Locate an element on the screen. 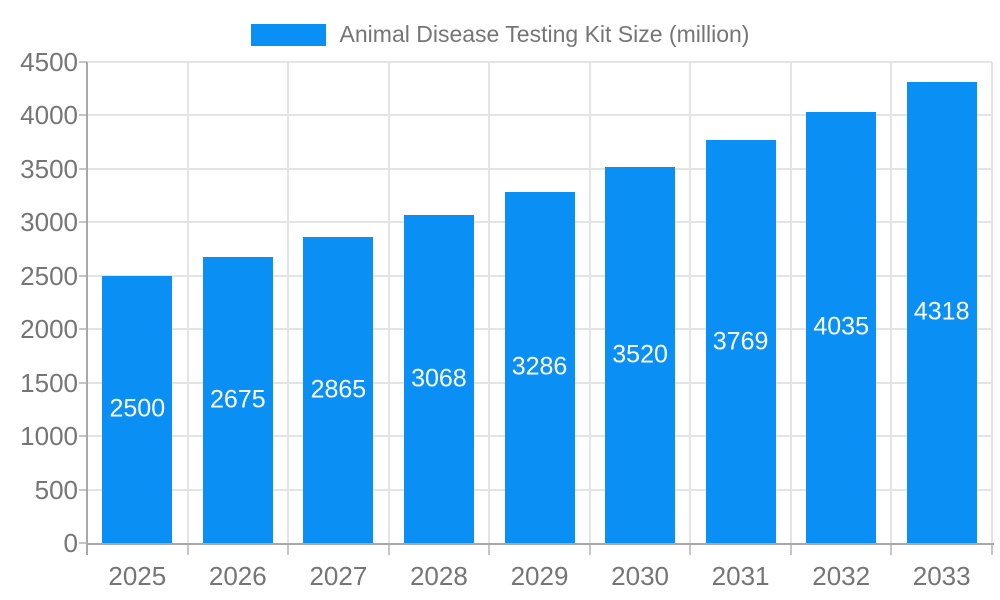 Image resolution: width=1000 pixels, height=600 pixels. bar-value-label: 2675 is located at coordinates (237, 399).